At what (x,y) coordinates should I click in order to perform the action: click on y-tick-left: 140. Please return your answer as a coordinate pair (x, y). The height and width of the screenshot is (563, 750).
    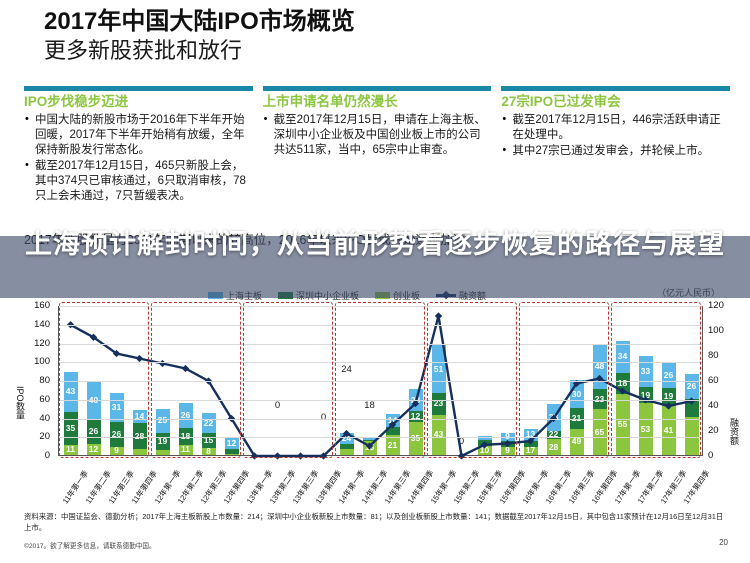
    Looking at the image, I should click on (42, 324).